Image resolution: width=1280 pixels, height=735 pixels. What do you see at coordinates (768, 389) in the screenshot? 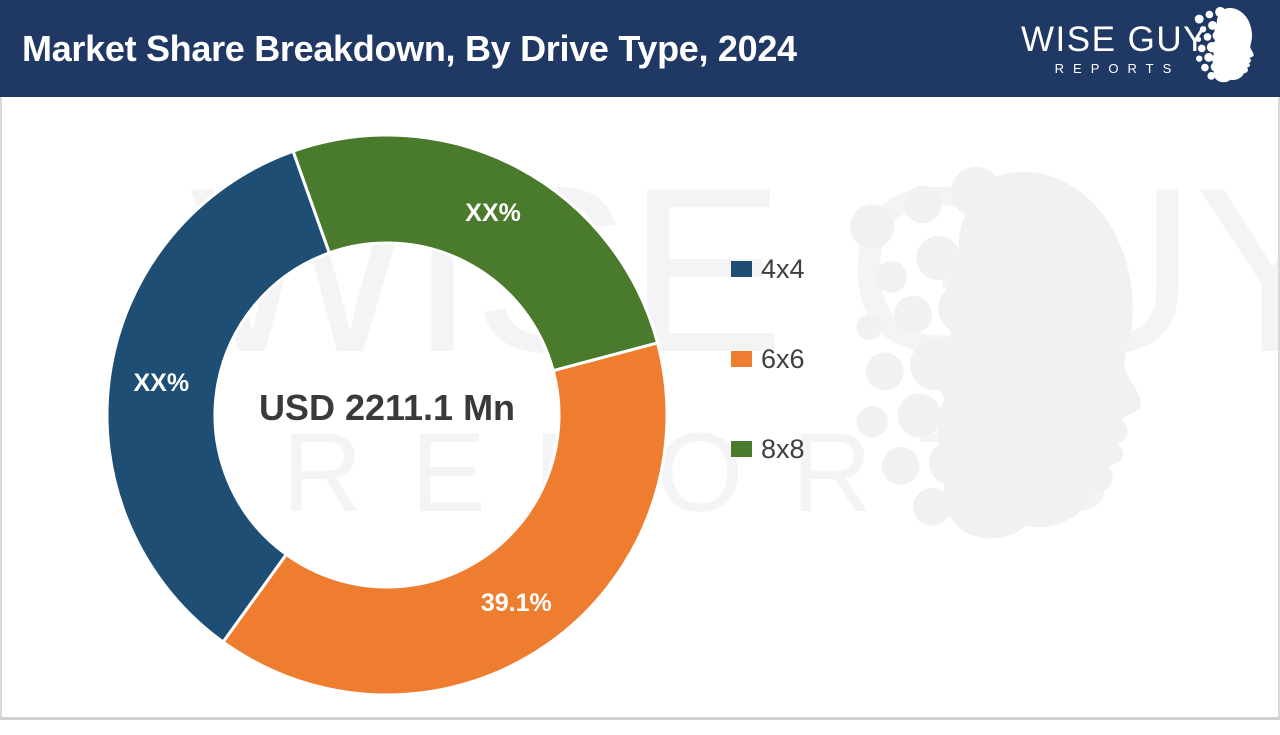
I see `legend: 4x4 6x6 8x8` at bounding box center [768, 389].